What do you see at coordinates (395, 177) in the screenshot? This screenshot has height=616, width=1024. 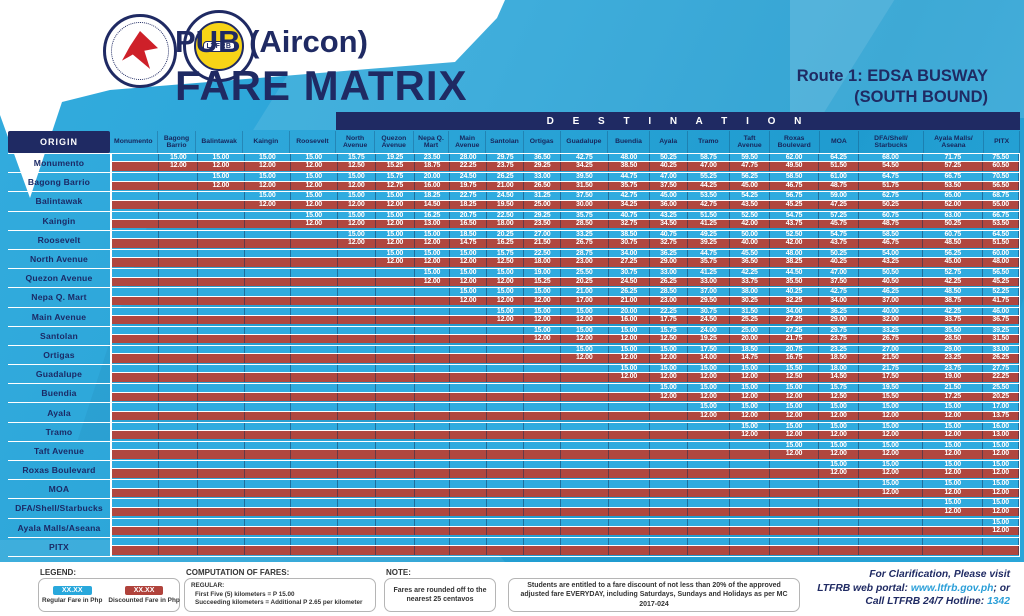 I see `fare-cell: 15.75` at bounding box center [395, 177].